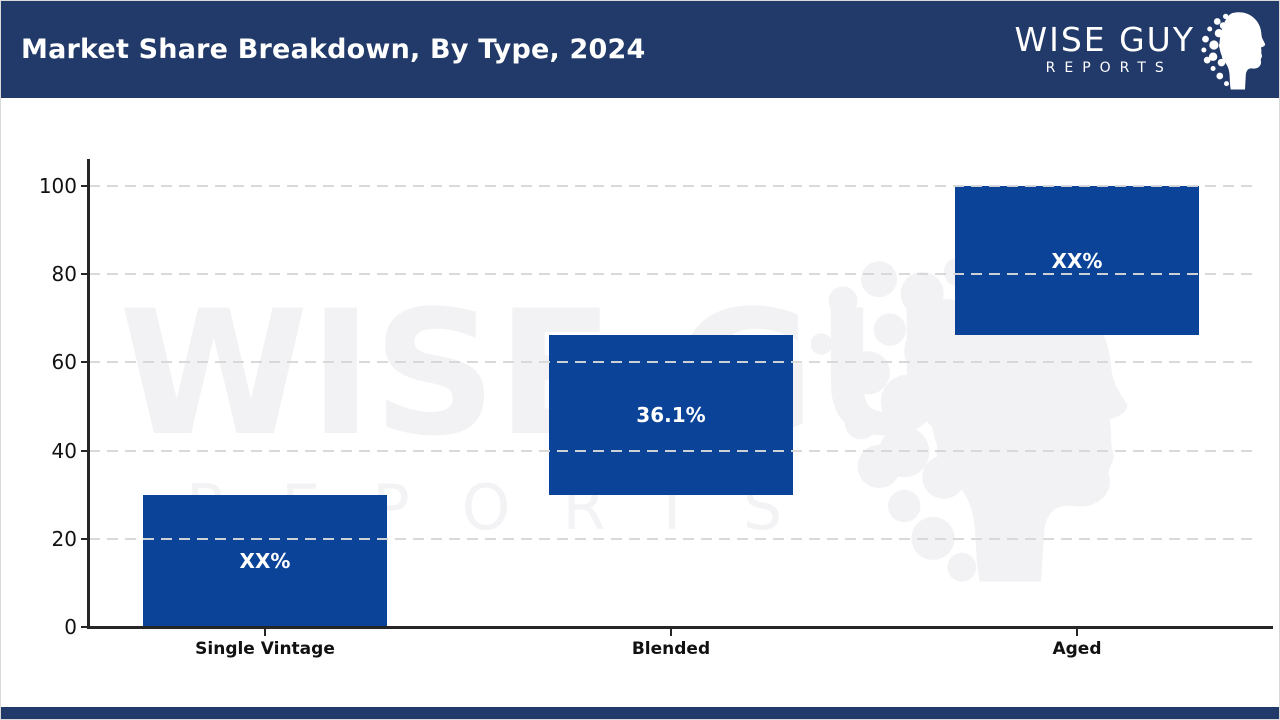 The width and height of the screenshot is (1280, 720). Describe the element at coordinates (1104, 40) in the screenshot. I see `logo-wordmark: WISE GUY` at that location.